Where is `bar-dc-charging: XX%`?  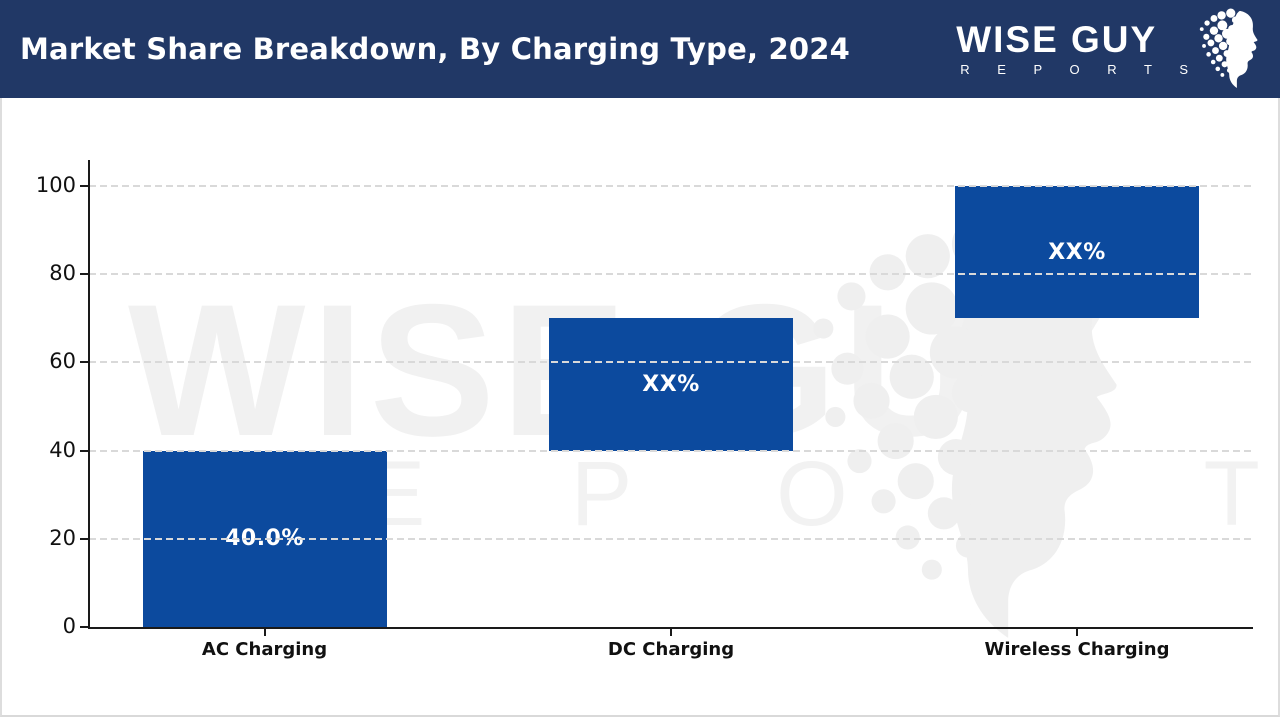
bar-dc-charging: XX% is located at coordinates (671, 384).